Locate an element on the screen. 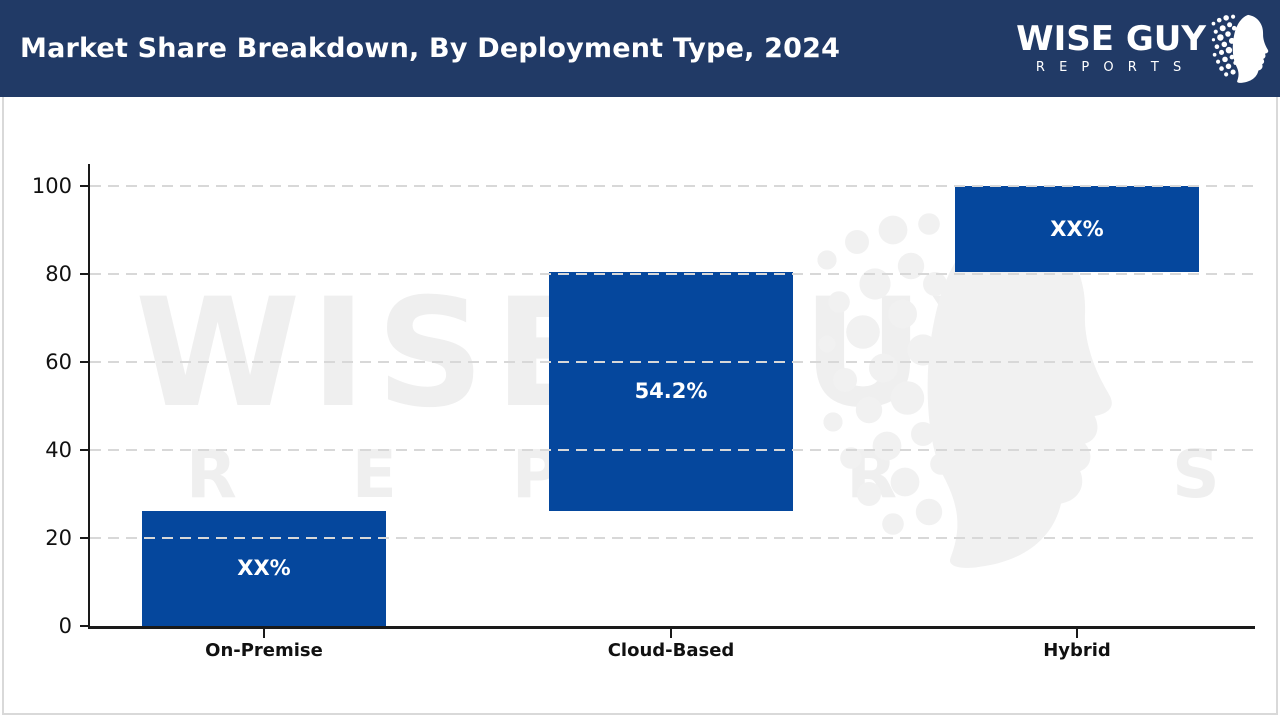  x-axis-tick-label: Cloud-Based is located at coordinates (671, 650).